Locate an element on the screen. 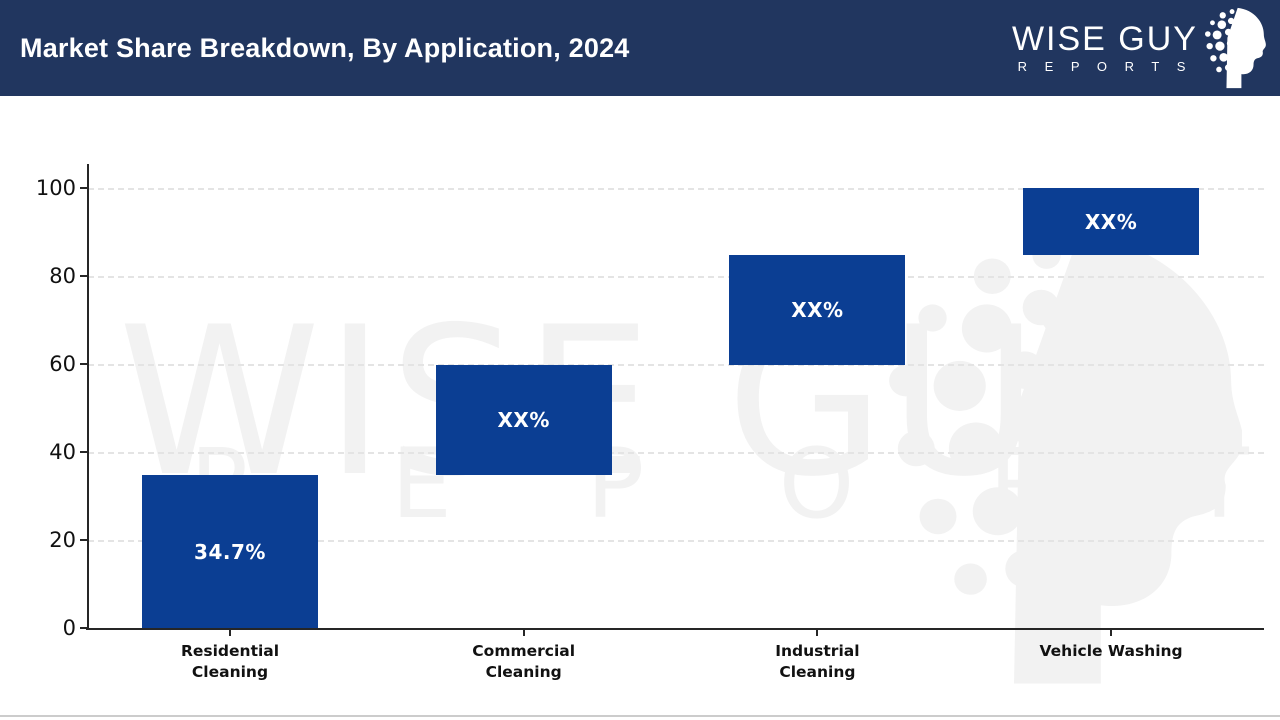  brand-logo-text: WISE GUY R E P O R T S is located at coordinates (1104, 47).